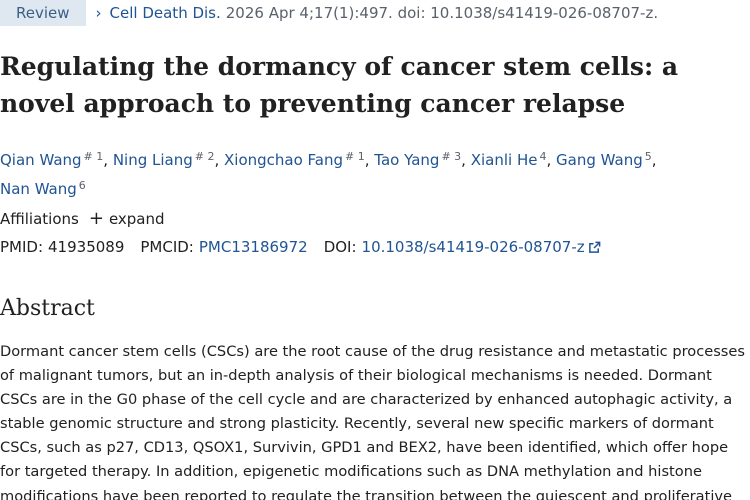  Describe the element at coordinates (504, 160) in the screenshot. I see `author-link: Xianli He` at that location.